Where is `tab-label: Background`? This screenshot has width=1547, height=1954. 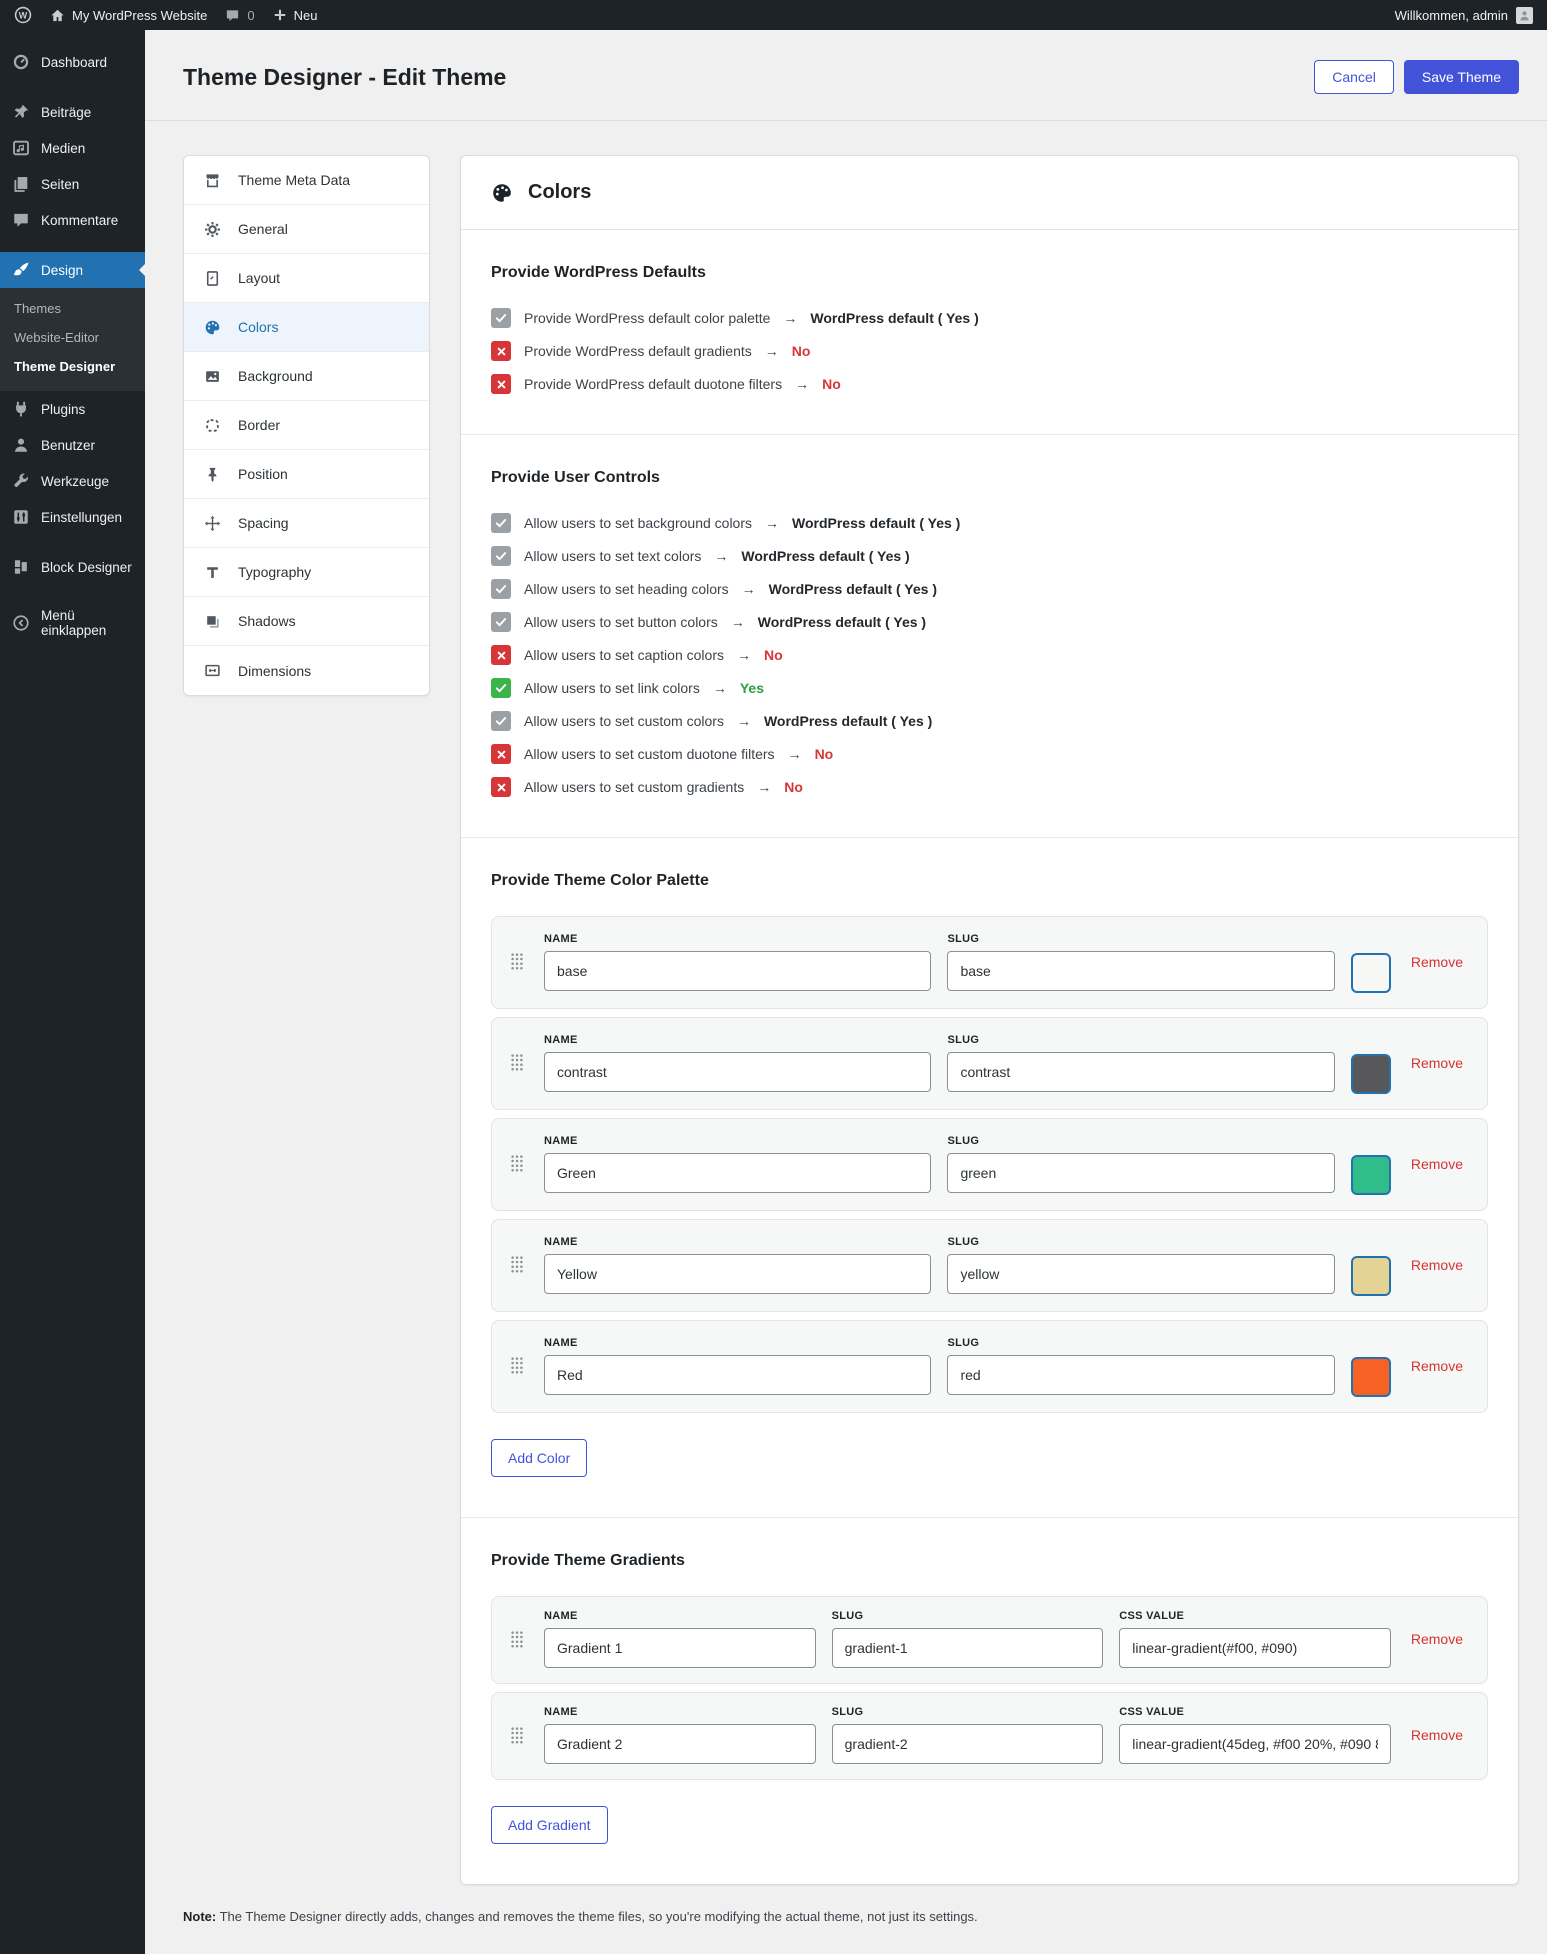 tab-label: Background is located at coordinates (275, 376).